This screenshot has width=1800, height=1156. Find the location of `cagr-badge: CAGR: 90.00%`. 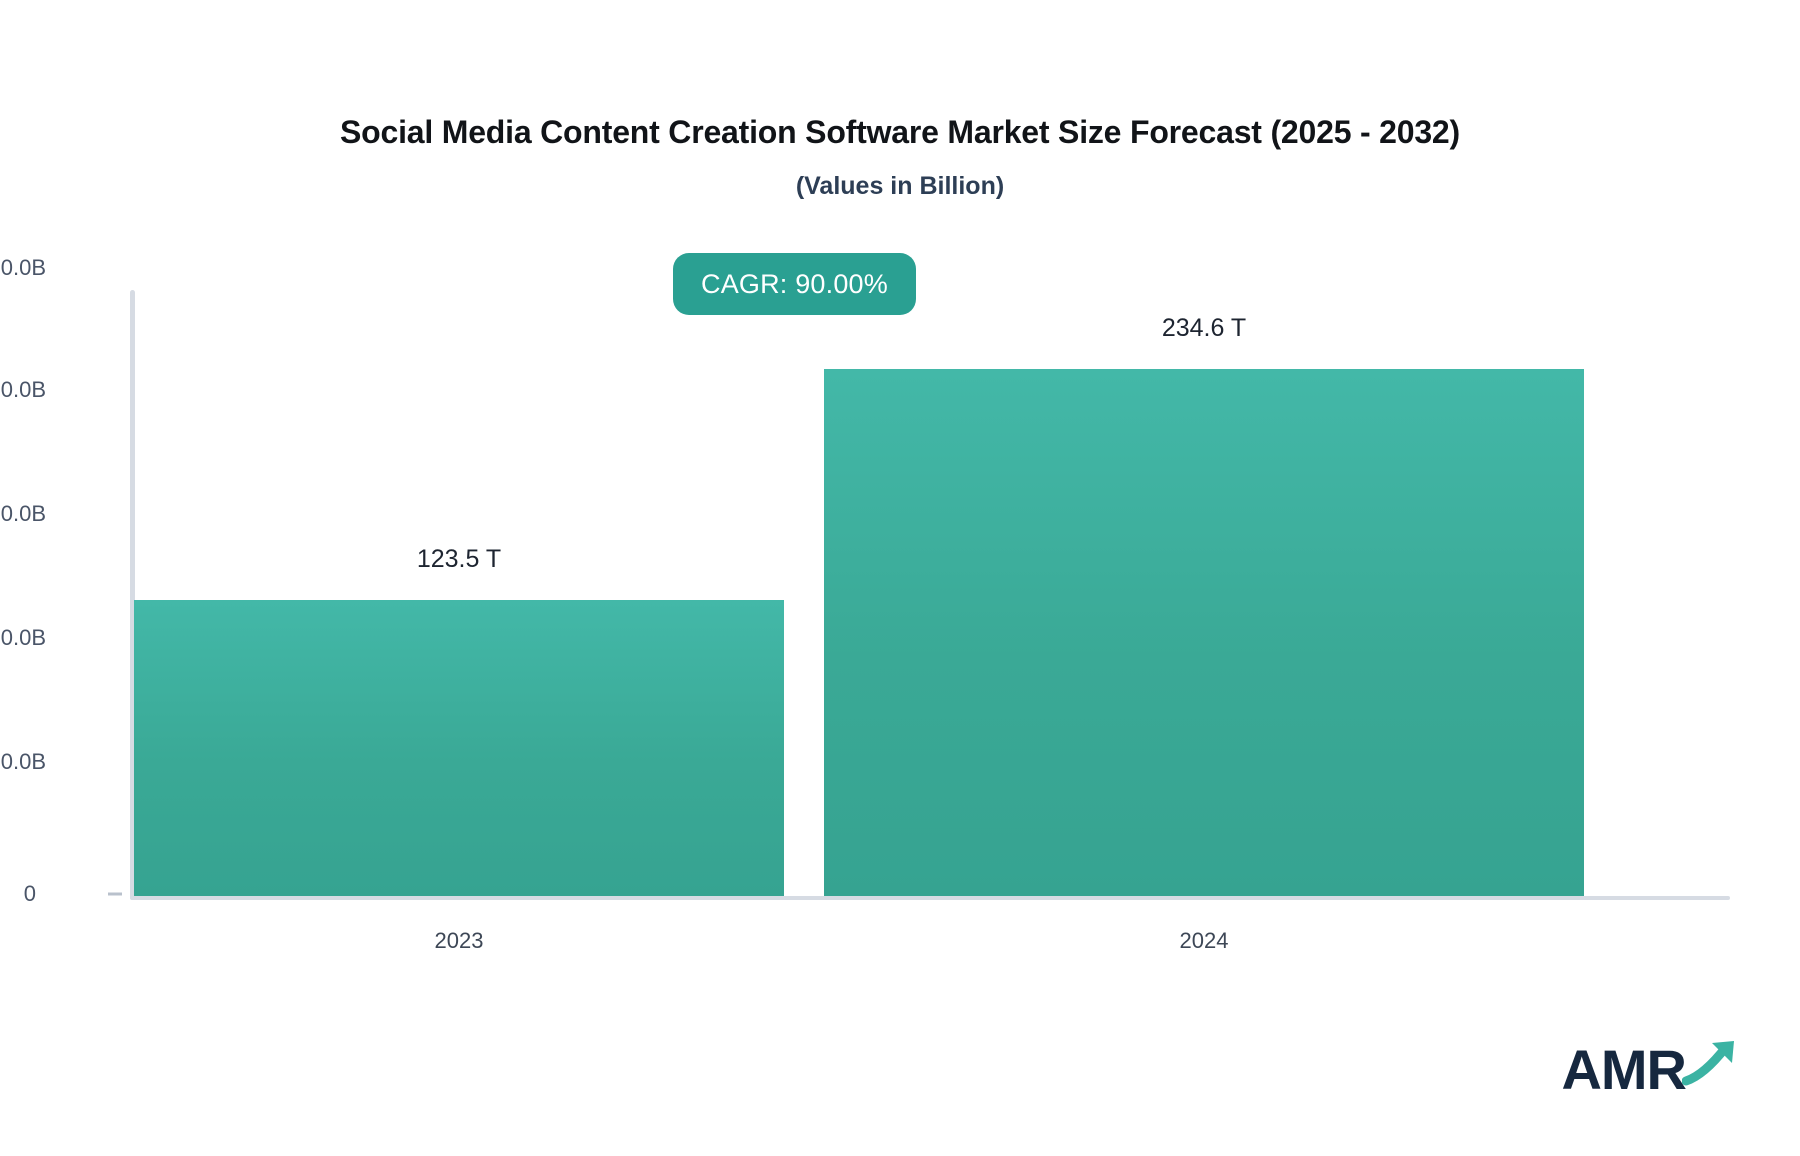

cagr-badge: CAGR: 90.00% is located at coordinates (794, 284).